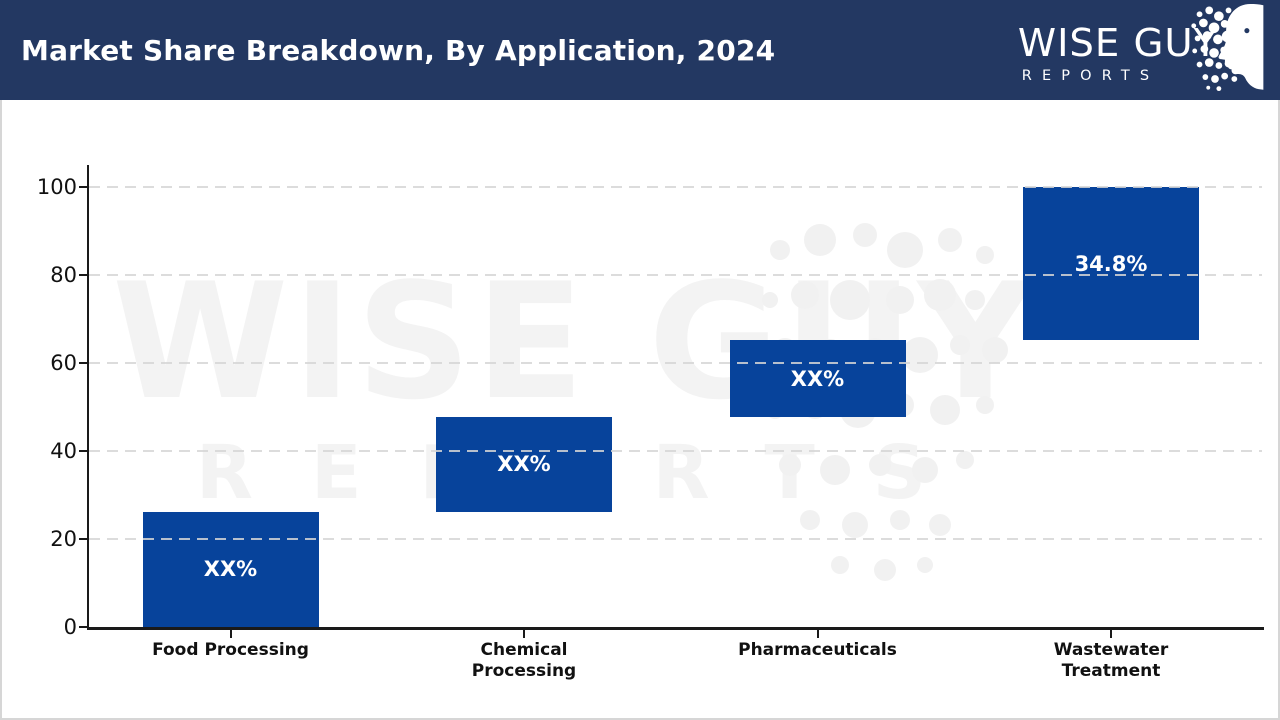  I want to click on y-tick-label: 0, so click(70, 627).